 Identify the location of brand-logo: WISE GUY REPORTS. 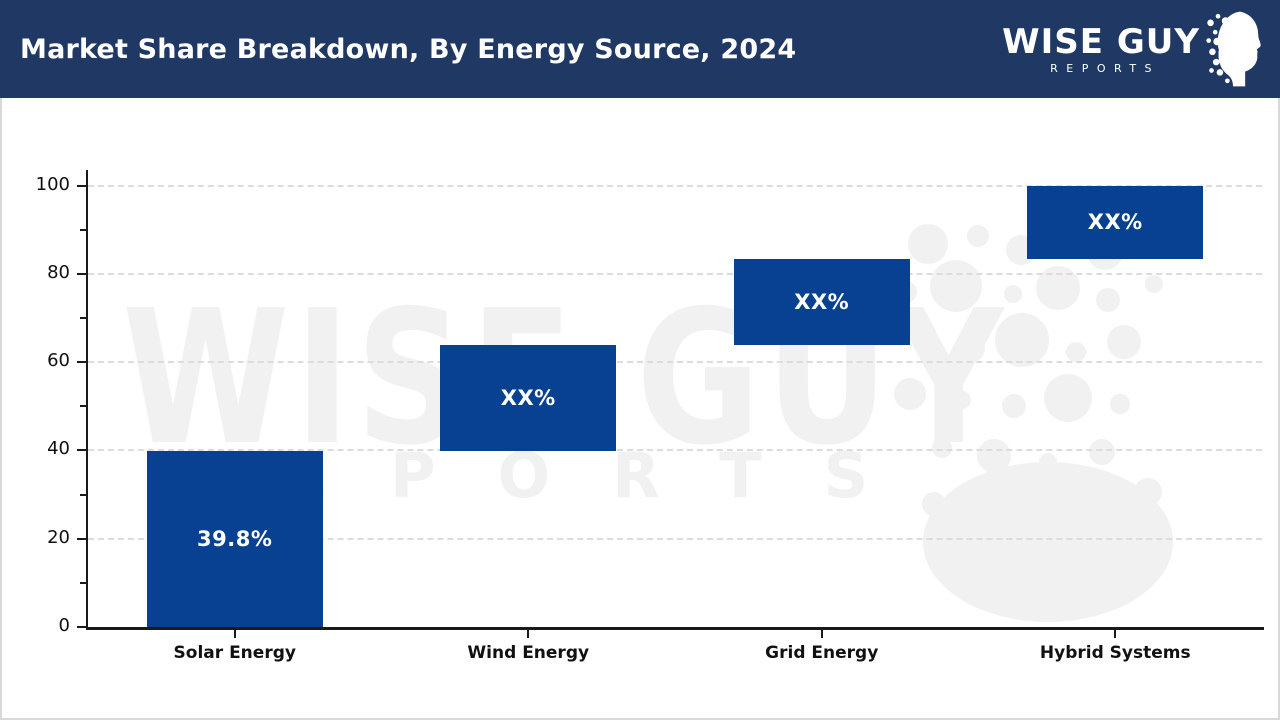
(1132, 49).